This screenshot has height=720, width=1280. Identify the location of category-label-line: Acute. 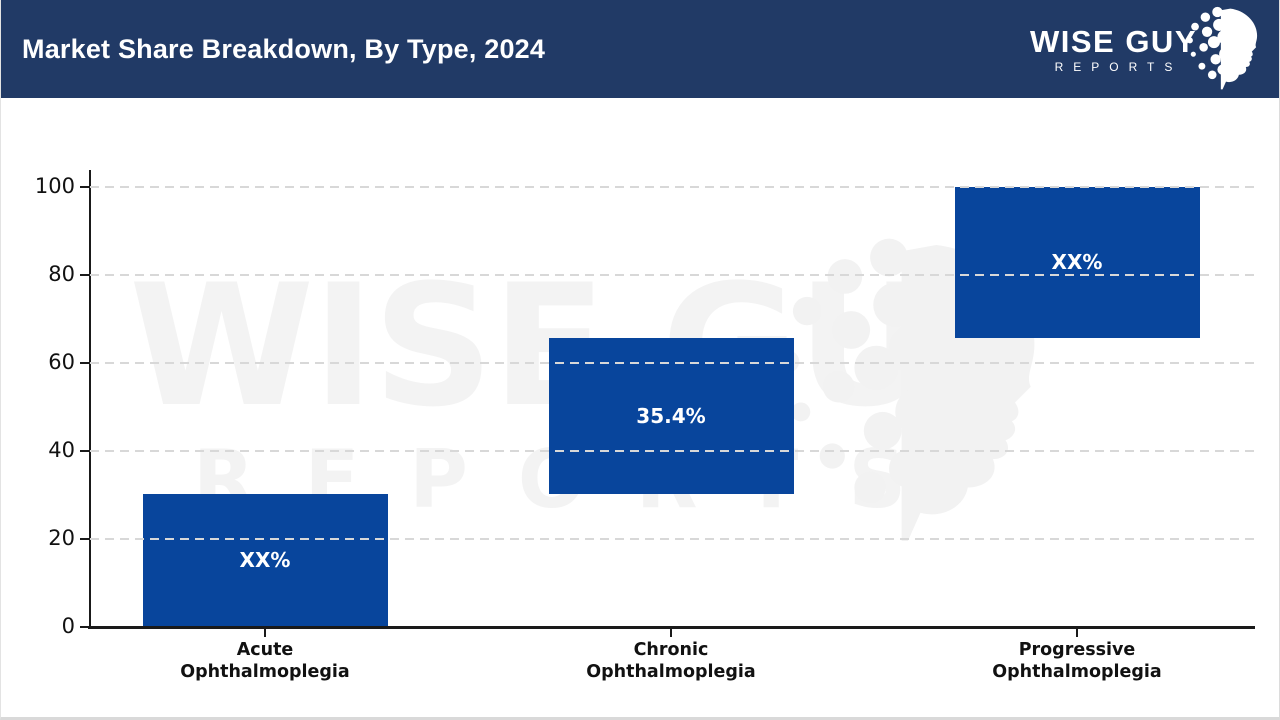
(265, 650).